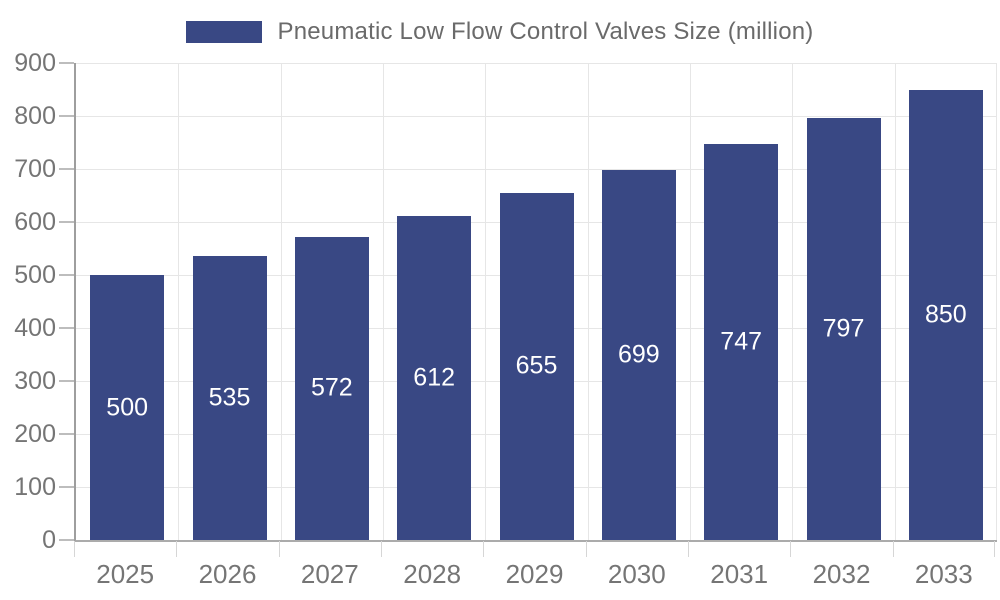 The width and height of the screenshot is (1000, 600). Describe the element at coordinates (35, 487) in the screenshot. I see `y-axis-label-100: 100` at that location.